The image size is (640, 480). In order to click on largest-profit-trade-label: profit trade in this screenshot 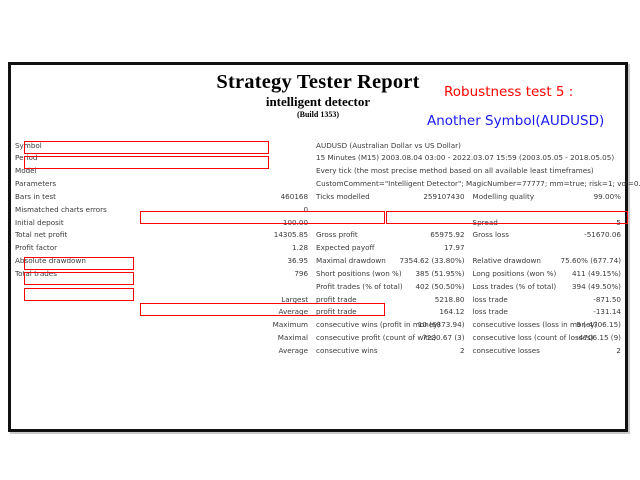, I will do `click(336, 299)`.